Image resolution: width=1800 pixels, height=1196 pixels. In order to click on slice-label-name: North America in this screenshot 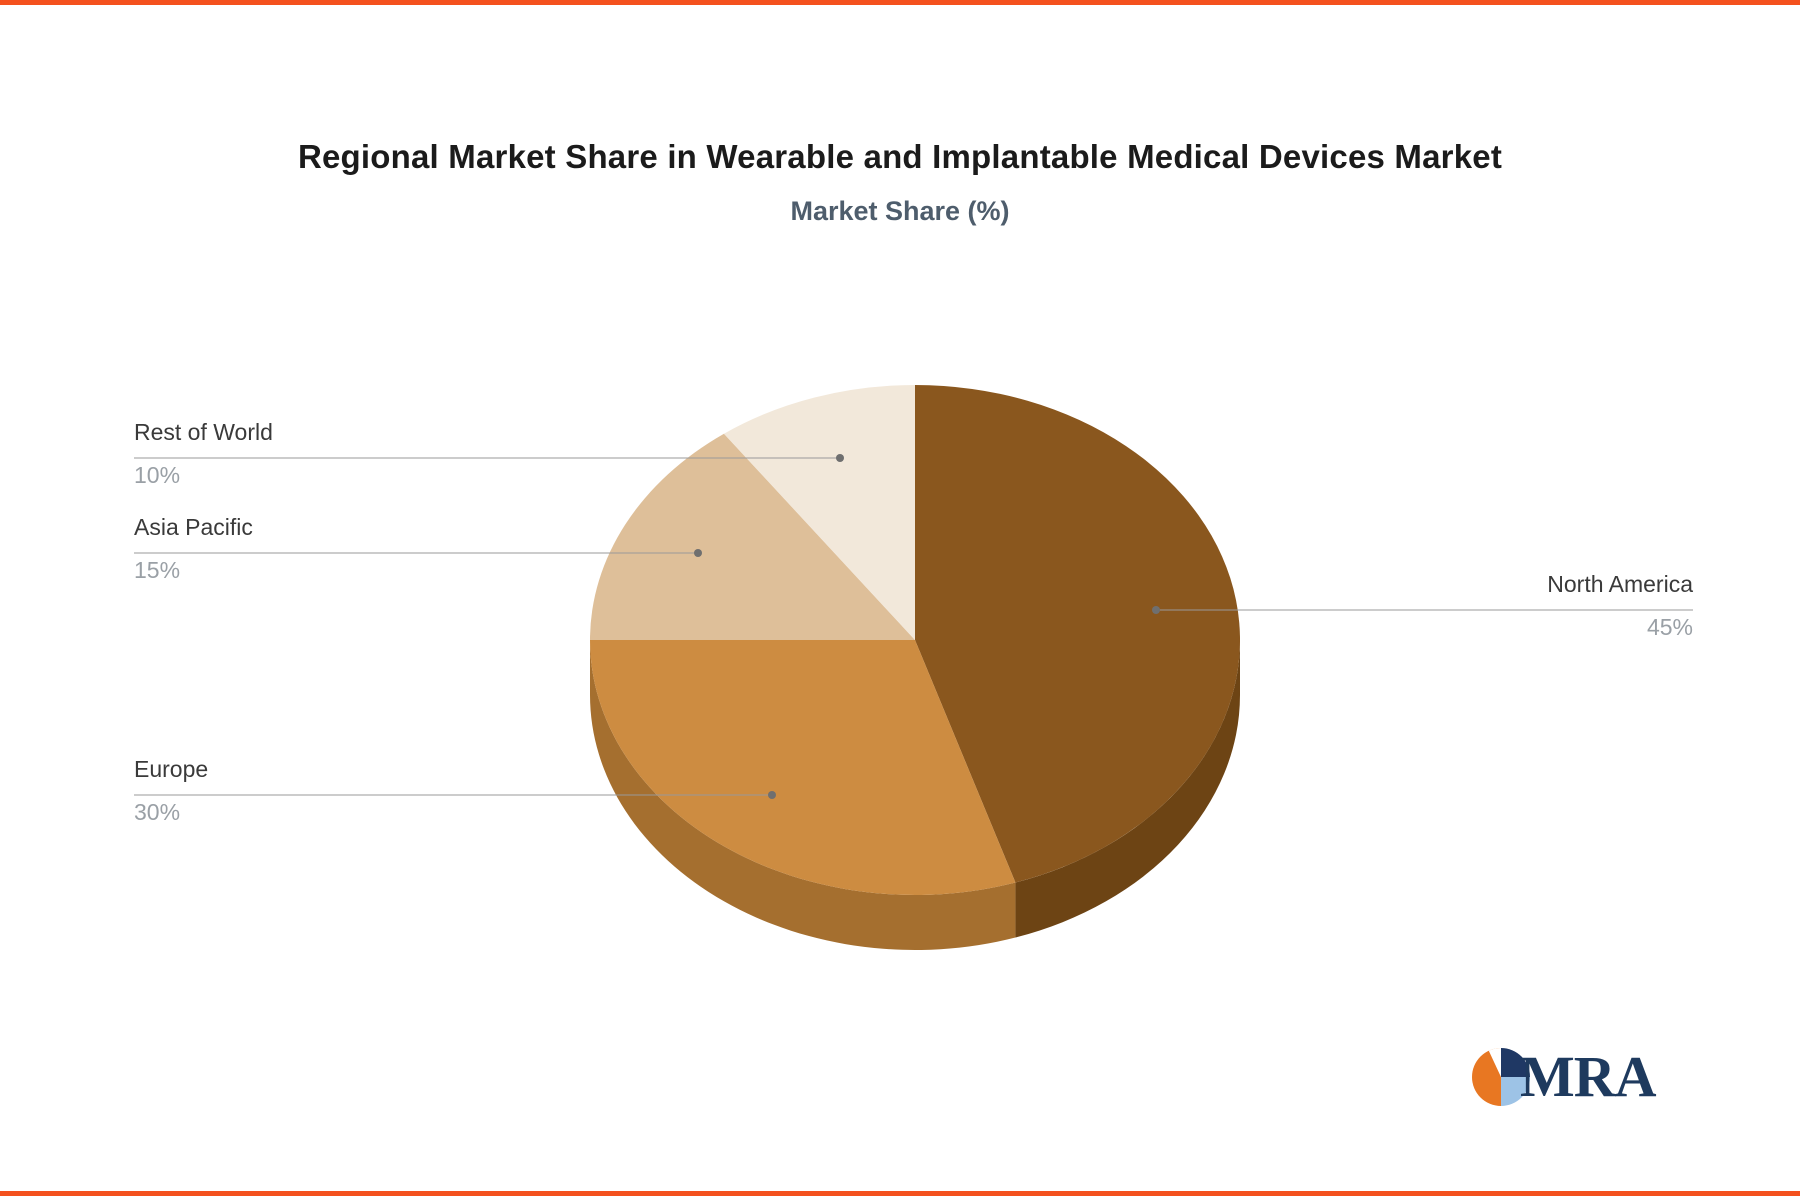, I will do `click(1620, 584)`.